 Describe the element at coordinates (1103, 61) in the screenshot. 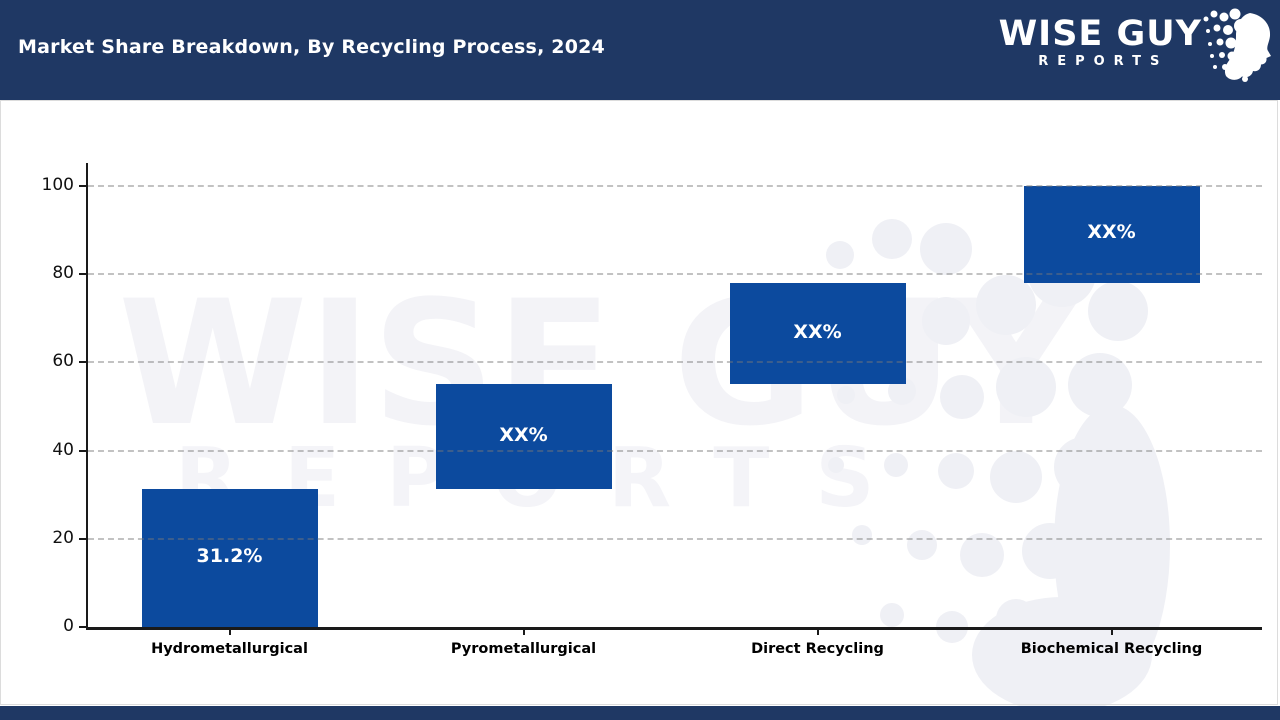

I see `brand-logo-subtitle: REPORTS` at that location.